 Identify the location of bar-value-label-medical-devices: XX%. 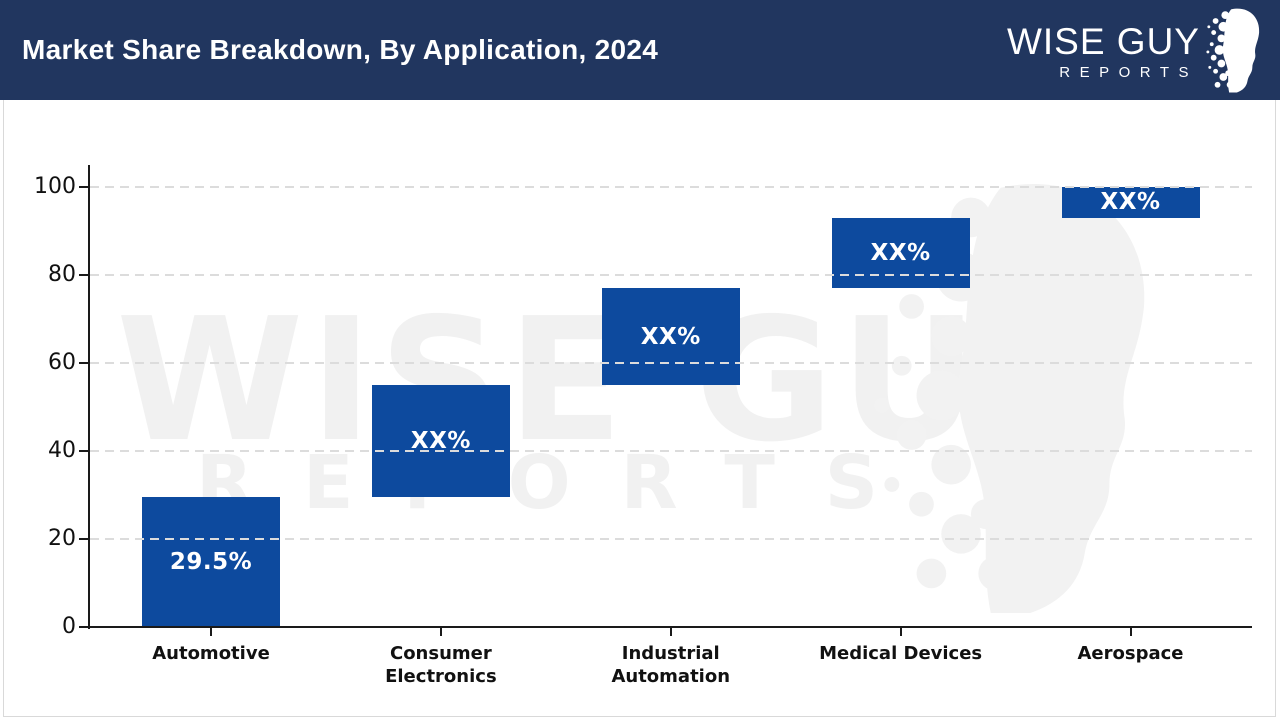
(900, 252).